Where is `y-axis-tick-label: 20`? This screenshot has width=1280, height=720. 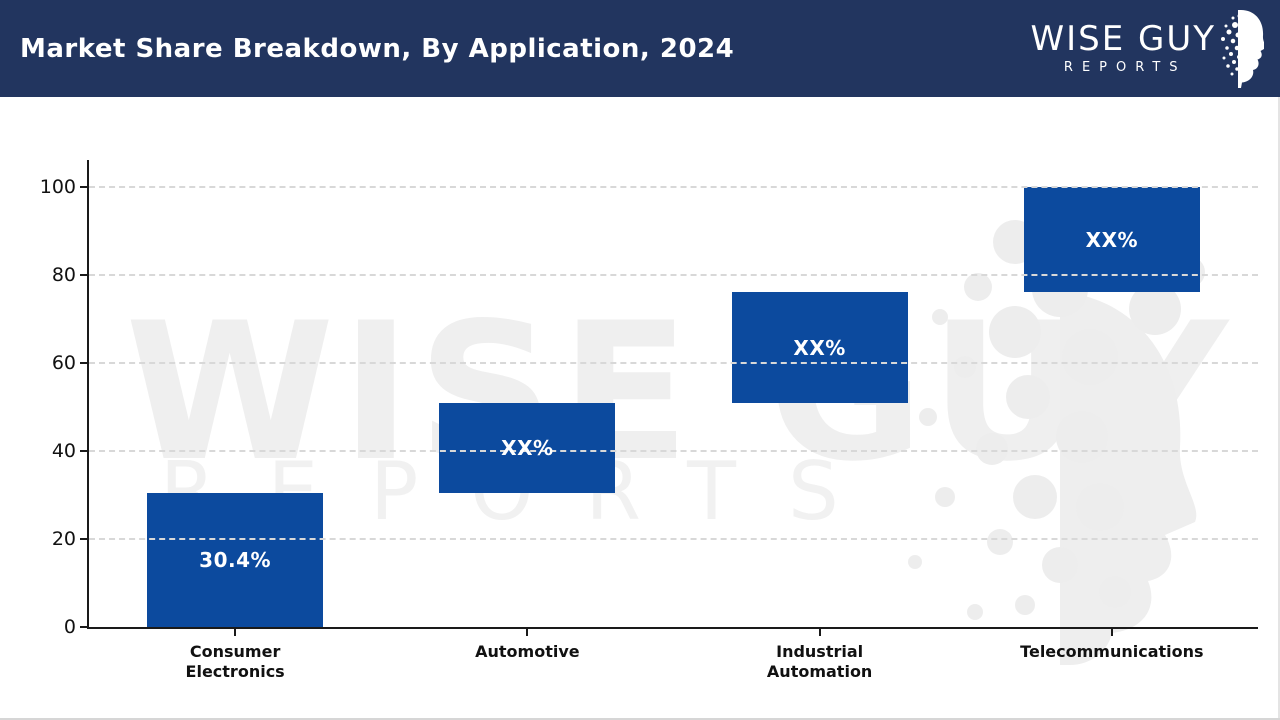
y-axis-tick-label: 20 is located at coordinates (63, 539).